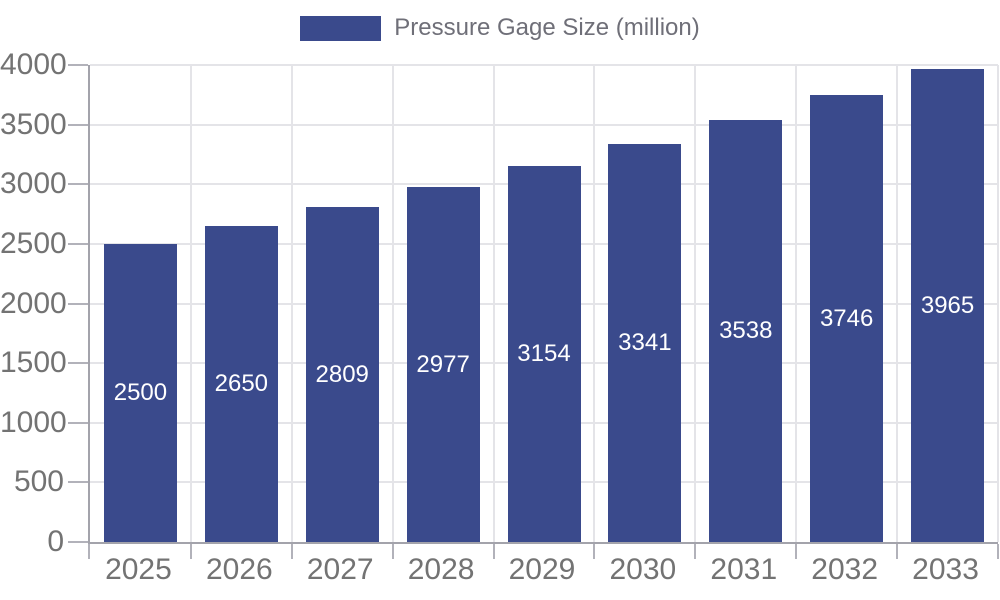 The height and width of the screenshot is (600, 1000). Describe the element at coordinates (643, 569) in the screenshot. I see `x-tick-label: 2030` at that location.